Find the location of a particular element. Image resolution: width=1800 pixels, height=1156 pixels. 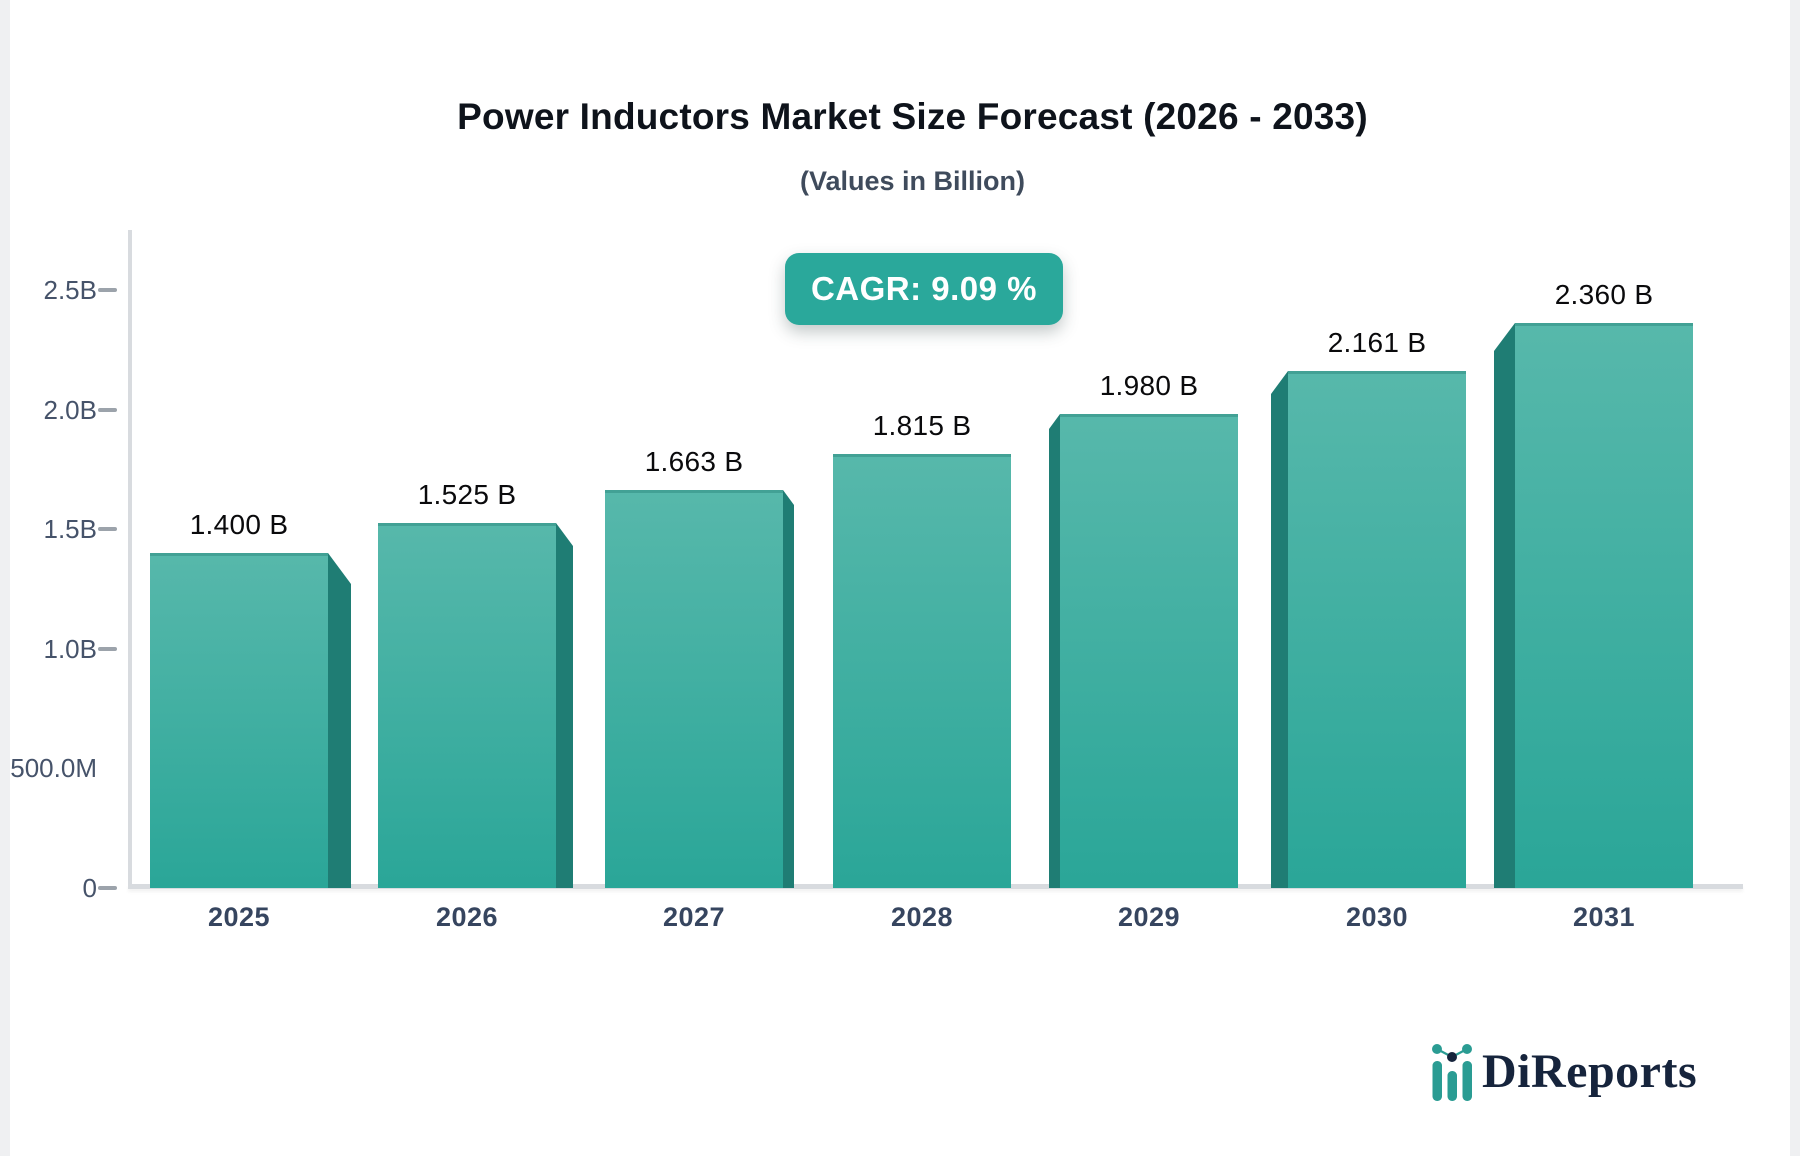

bar-value-label-2028: 1.815 B is located at coordinates (922, 425).